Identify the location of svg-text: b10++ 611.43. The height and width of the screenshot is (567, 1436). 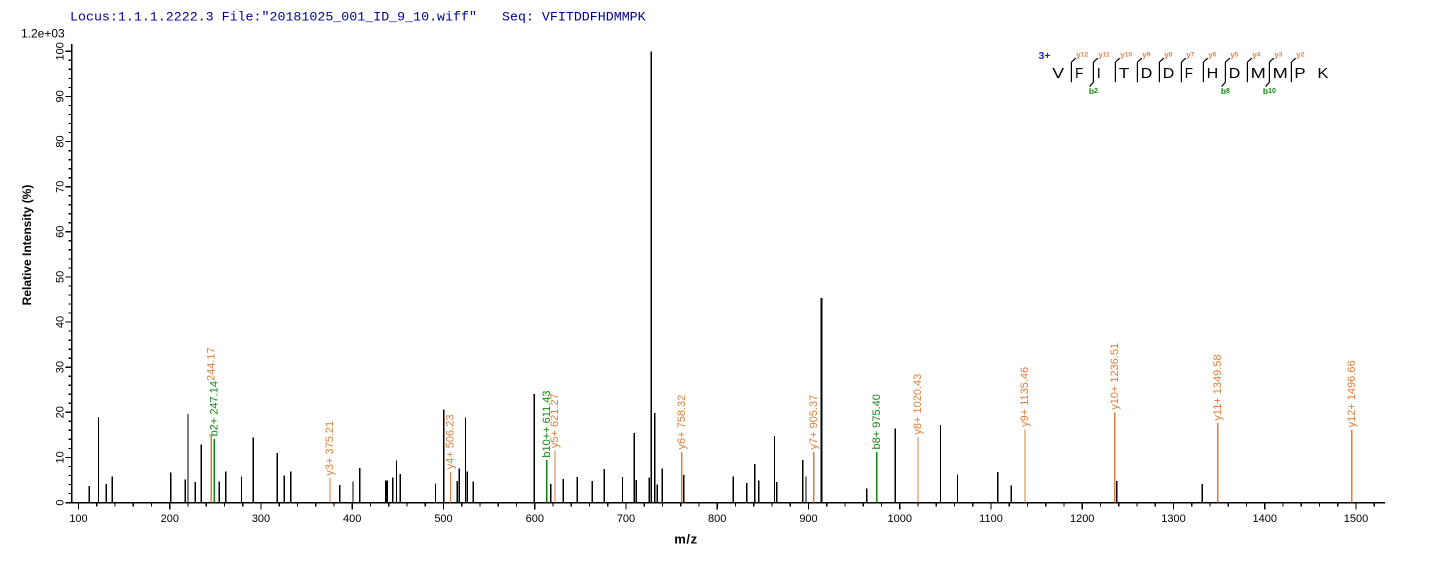
(547, 424).